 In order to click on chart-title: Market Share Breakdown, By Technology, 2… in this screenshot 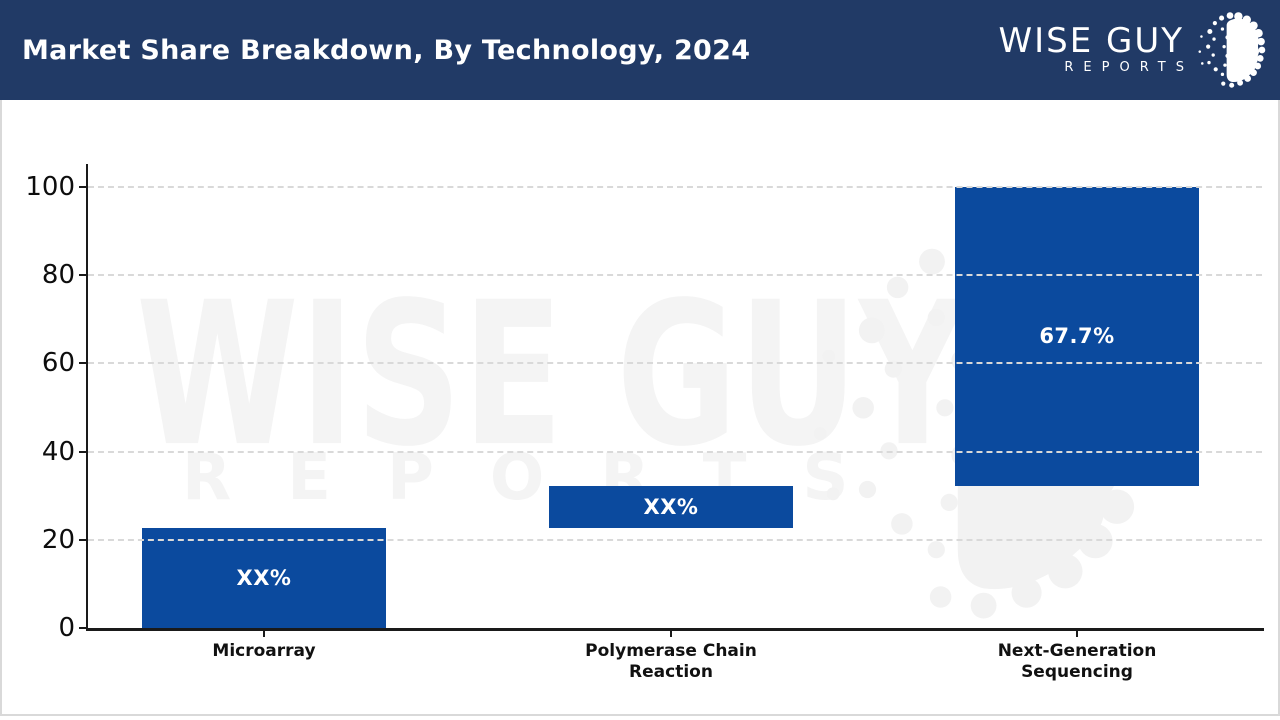, I will do `click(386, 50)`.